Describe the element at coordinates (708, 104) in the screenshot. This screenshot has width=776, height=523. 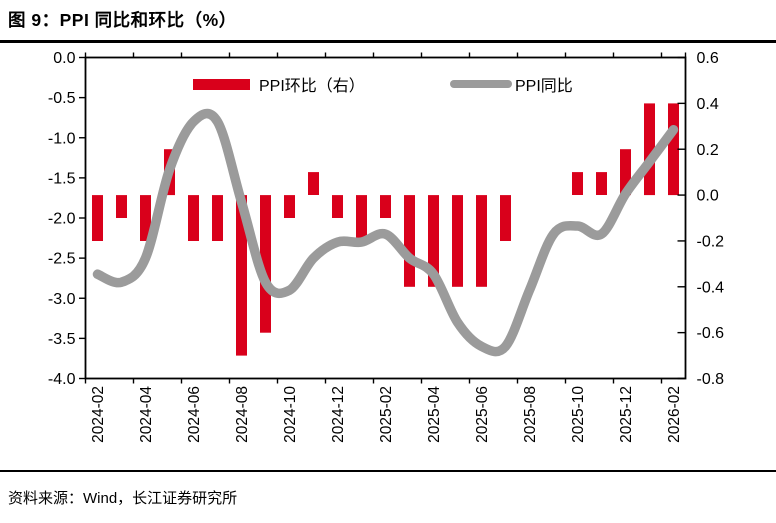
I see `right-tick-label: 0.4` at that location.